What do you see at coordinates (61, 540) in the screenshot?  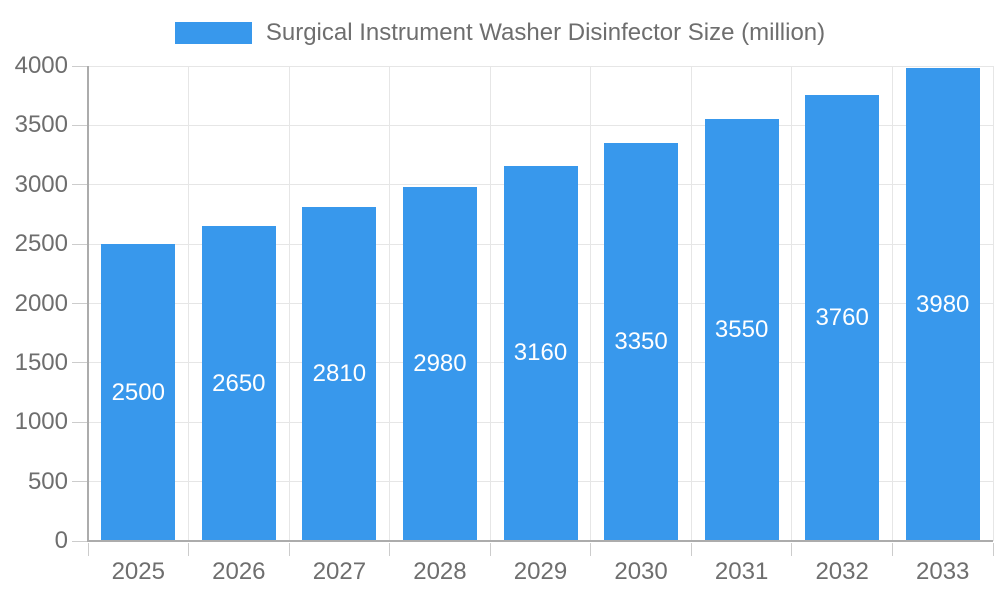 I see `y-axis-label: 0` at bounding box center [61, 540].